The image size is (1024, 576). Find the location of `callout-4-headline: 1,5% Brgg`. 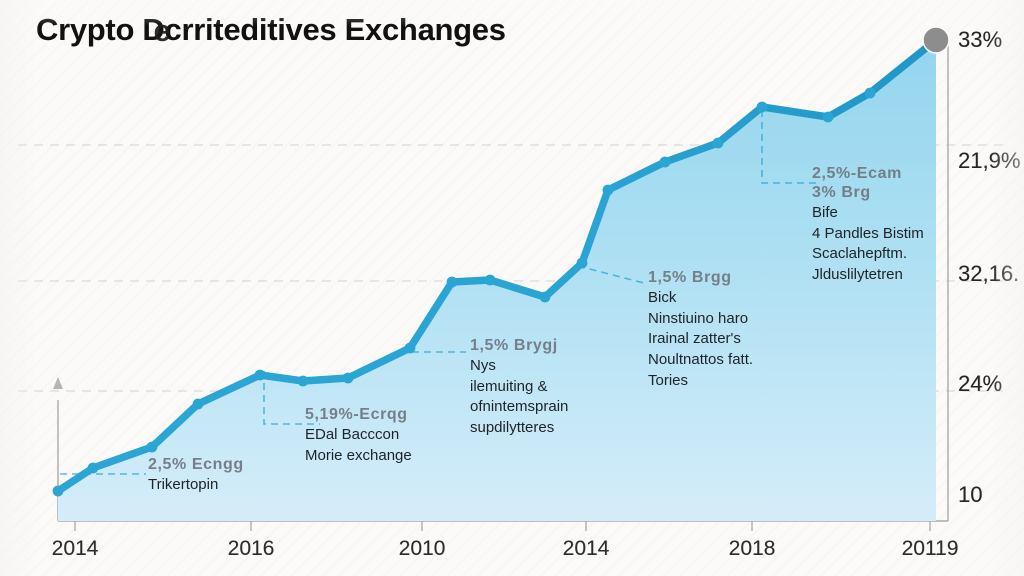

callout-4-headline: 1,5% Brgg is located at coordinates (690, 277).